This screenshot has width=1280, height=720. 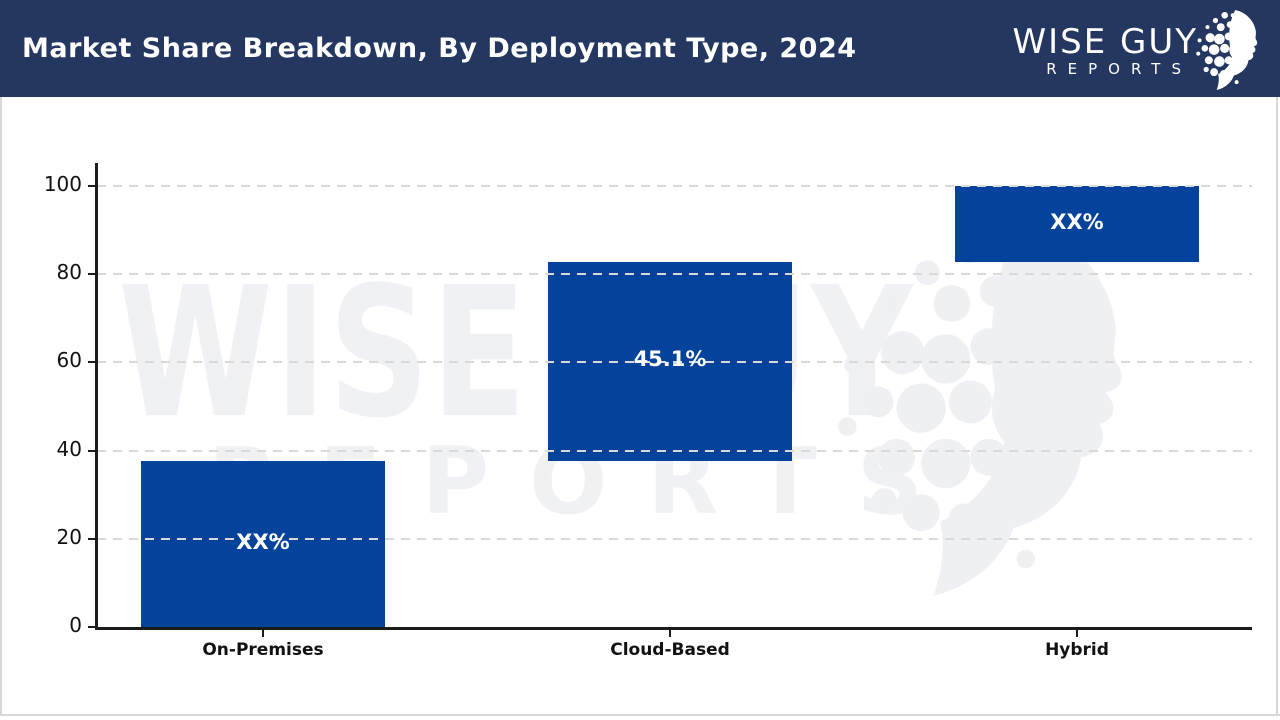 I want to click on bar-value-label: 45.1%, so click(x=670, y=359).